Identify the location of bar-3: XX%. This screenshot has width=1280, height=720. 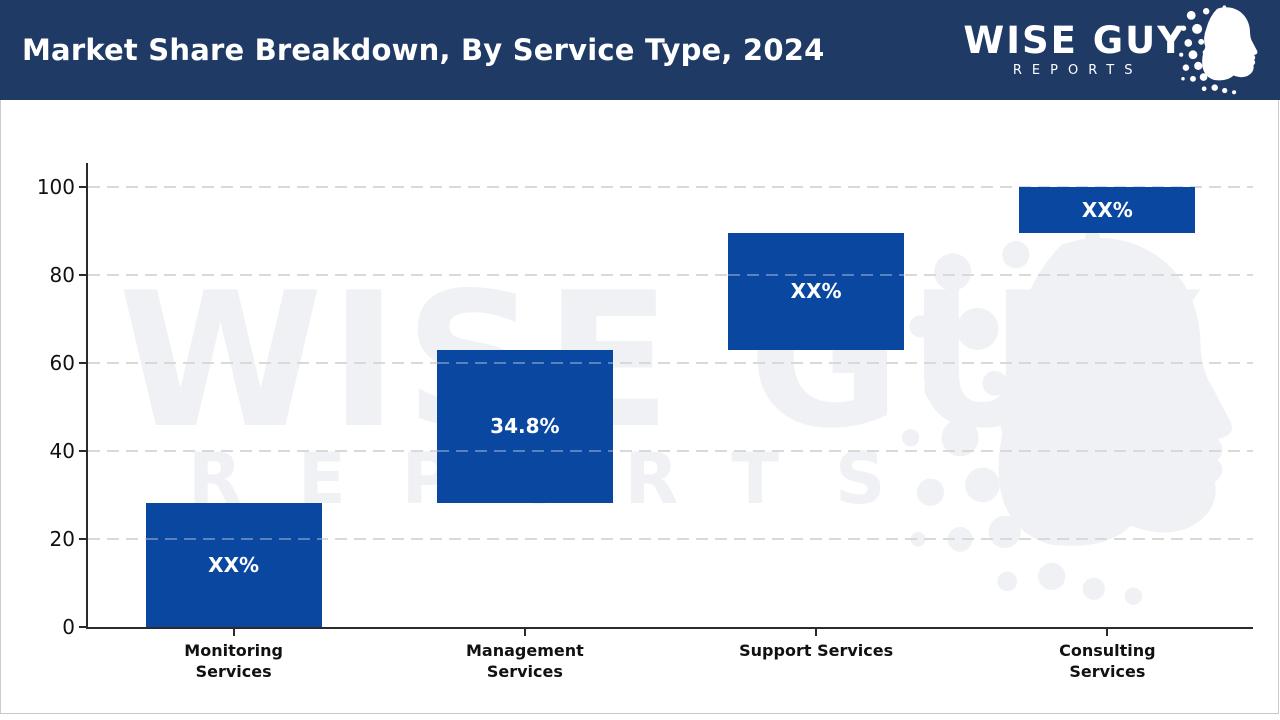
(816, 291).